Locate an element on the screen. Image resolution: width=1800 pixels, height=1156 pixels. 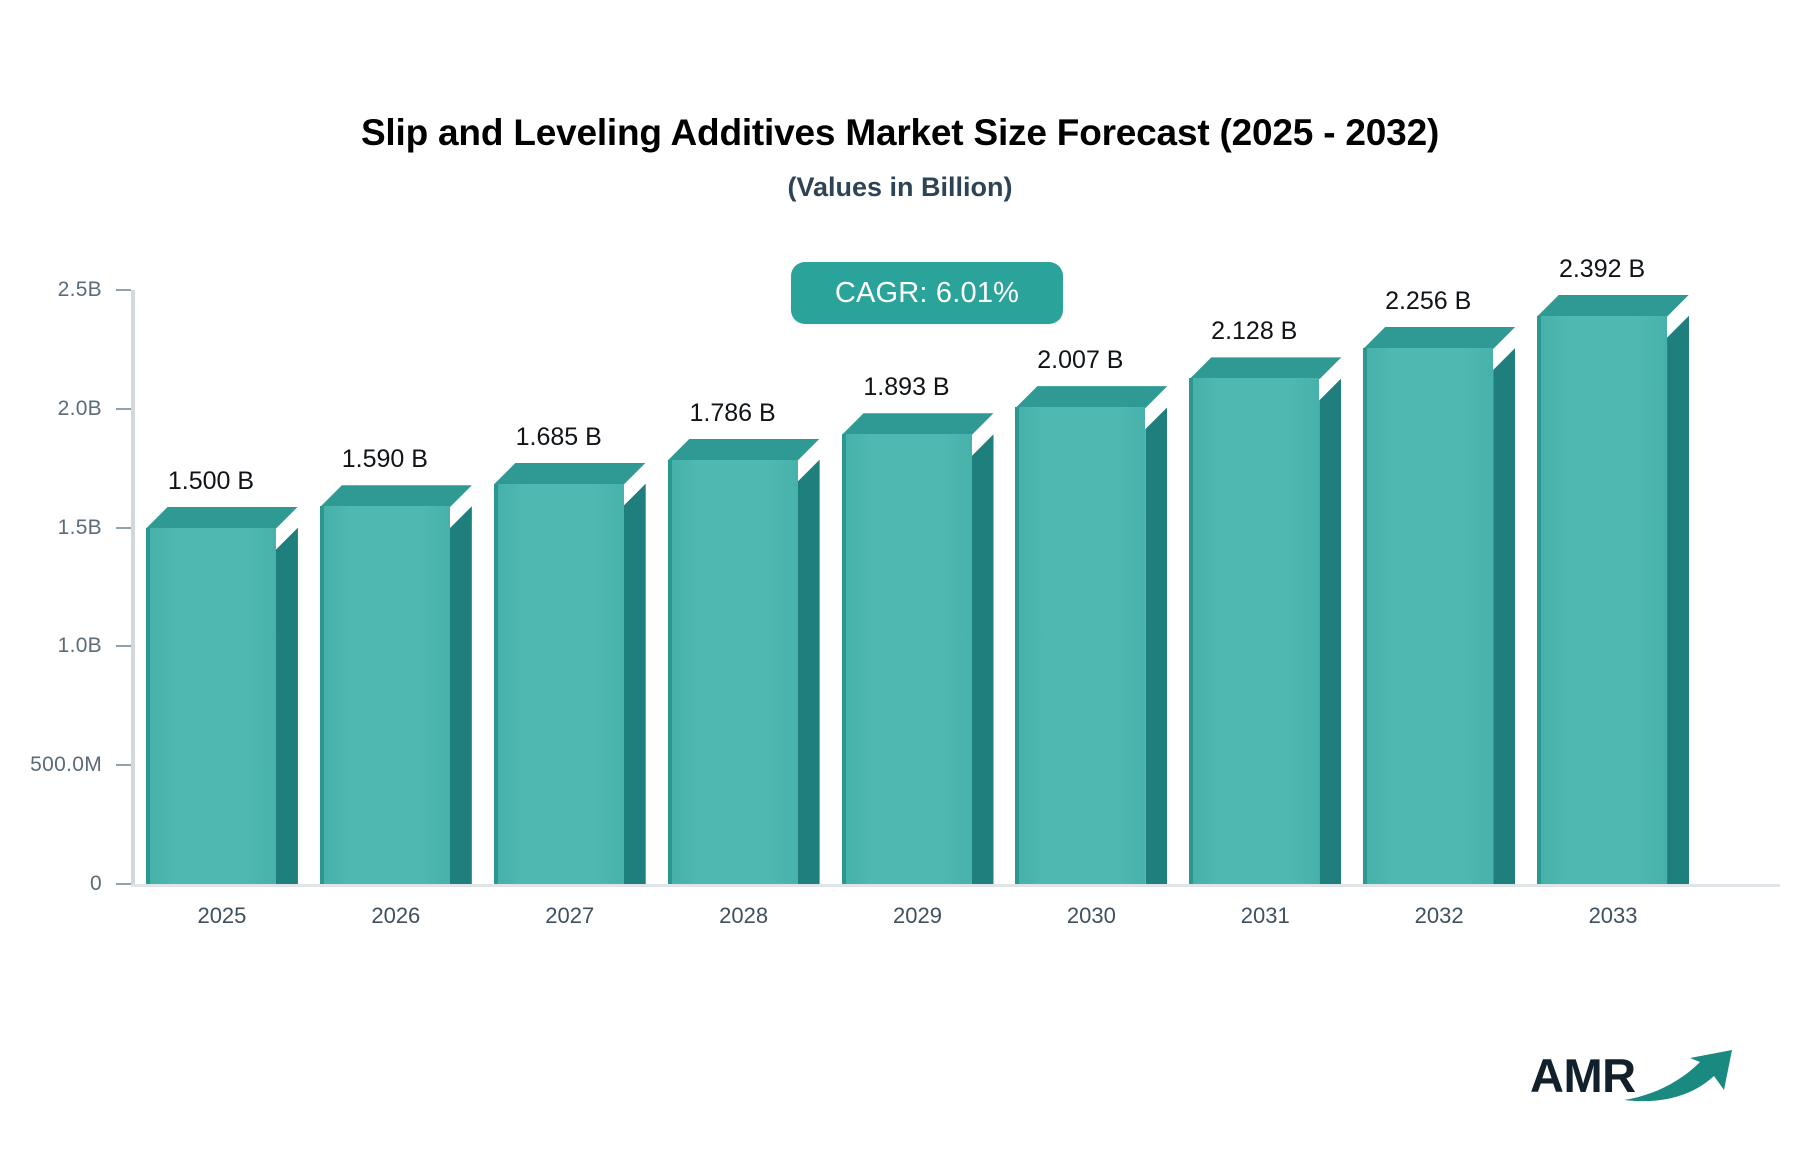
y-axis-ticks: 2.5B 2.0B 1.5B 1.0B 500.0M 0 is located at coordinates (65, 578).